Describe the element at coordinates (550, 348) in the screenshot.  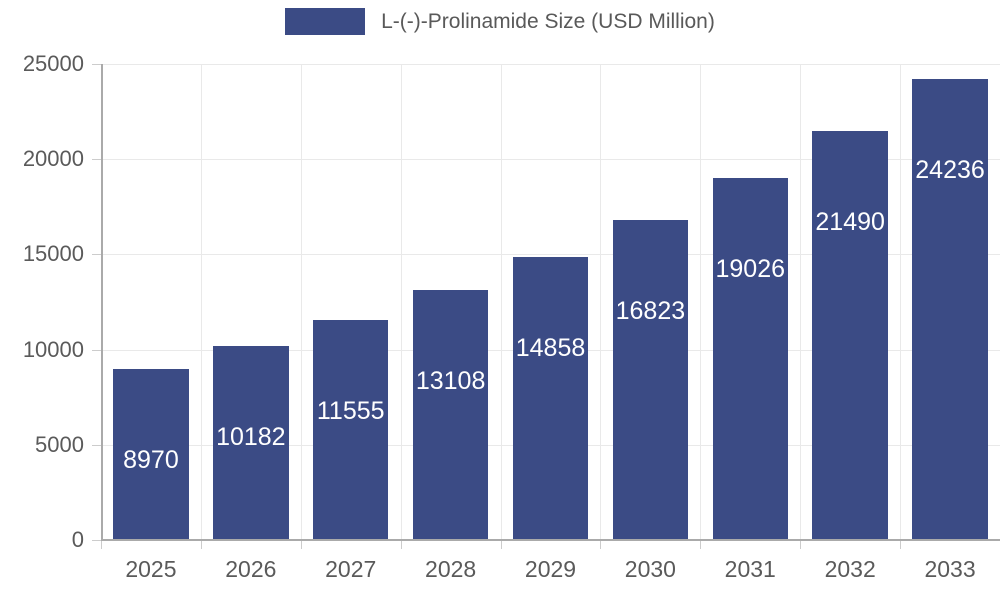
I see `bar-value-label: 14858` at that location.